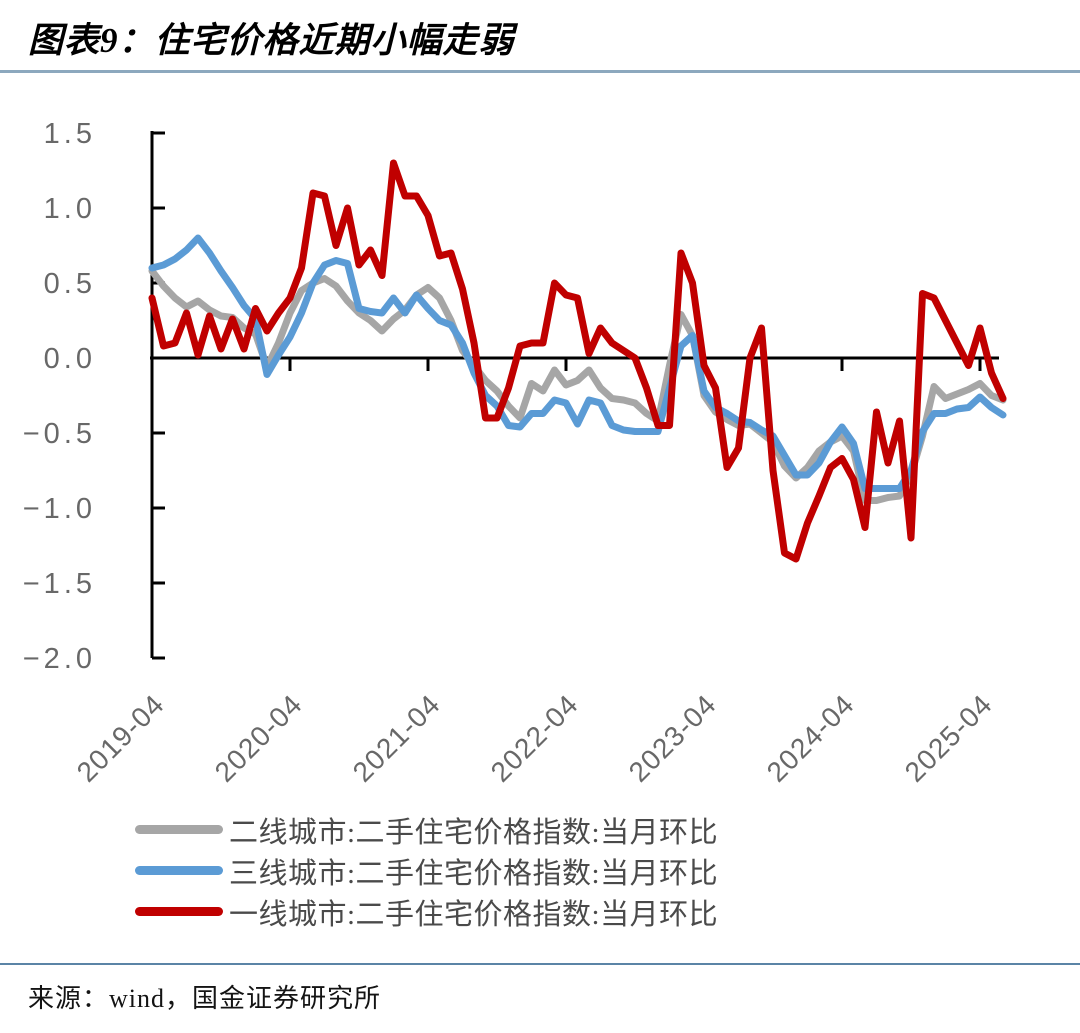  I want to click on x-tick-label: 2019-04, so click(121, 738).